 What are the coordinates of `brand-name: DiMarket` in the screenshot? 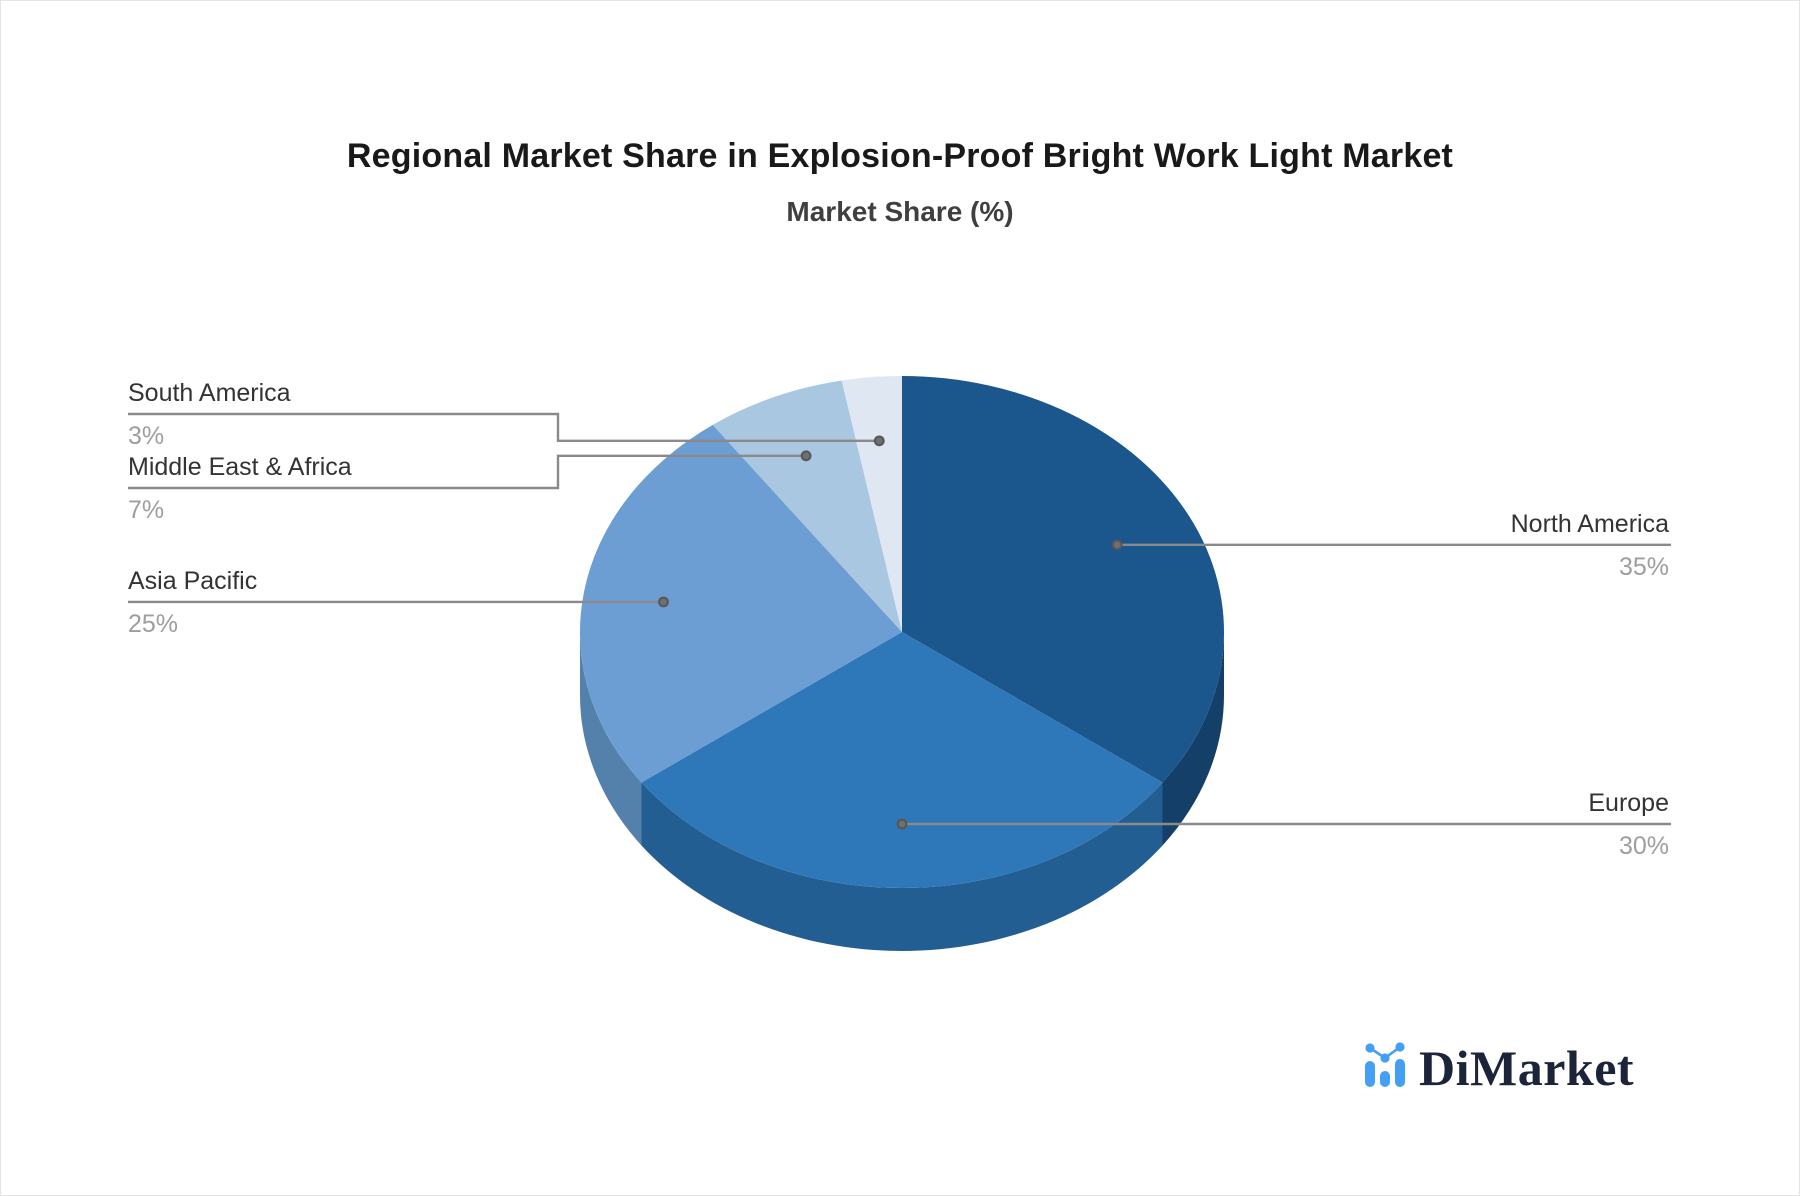 It's located at (1527, 1068).